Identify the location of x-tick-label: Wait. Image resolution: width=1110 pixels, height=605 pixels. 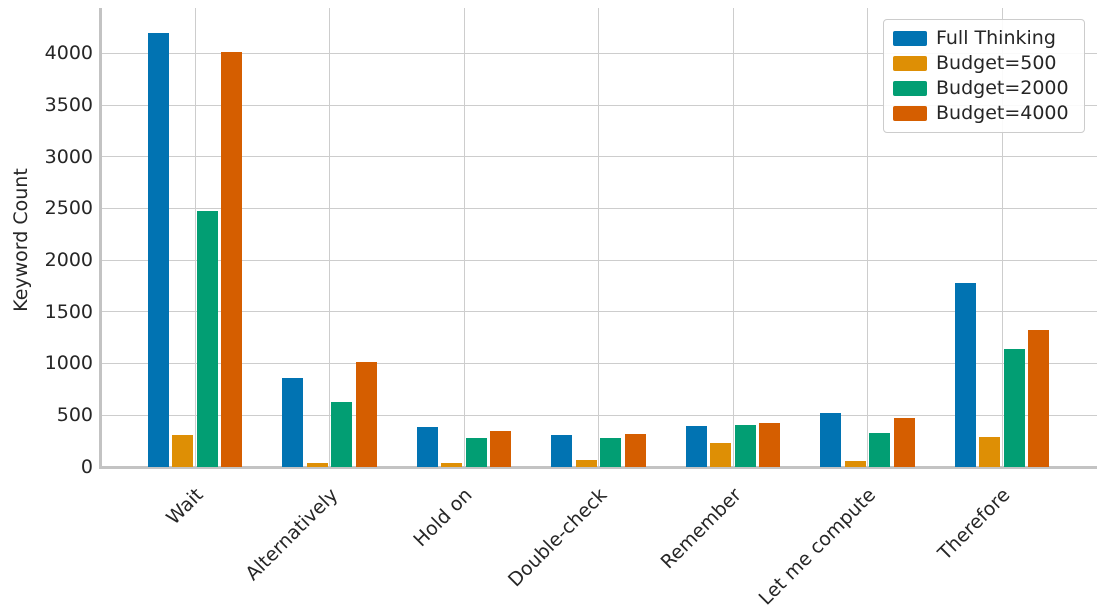
(185, 507).